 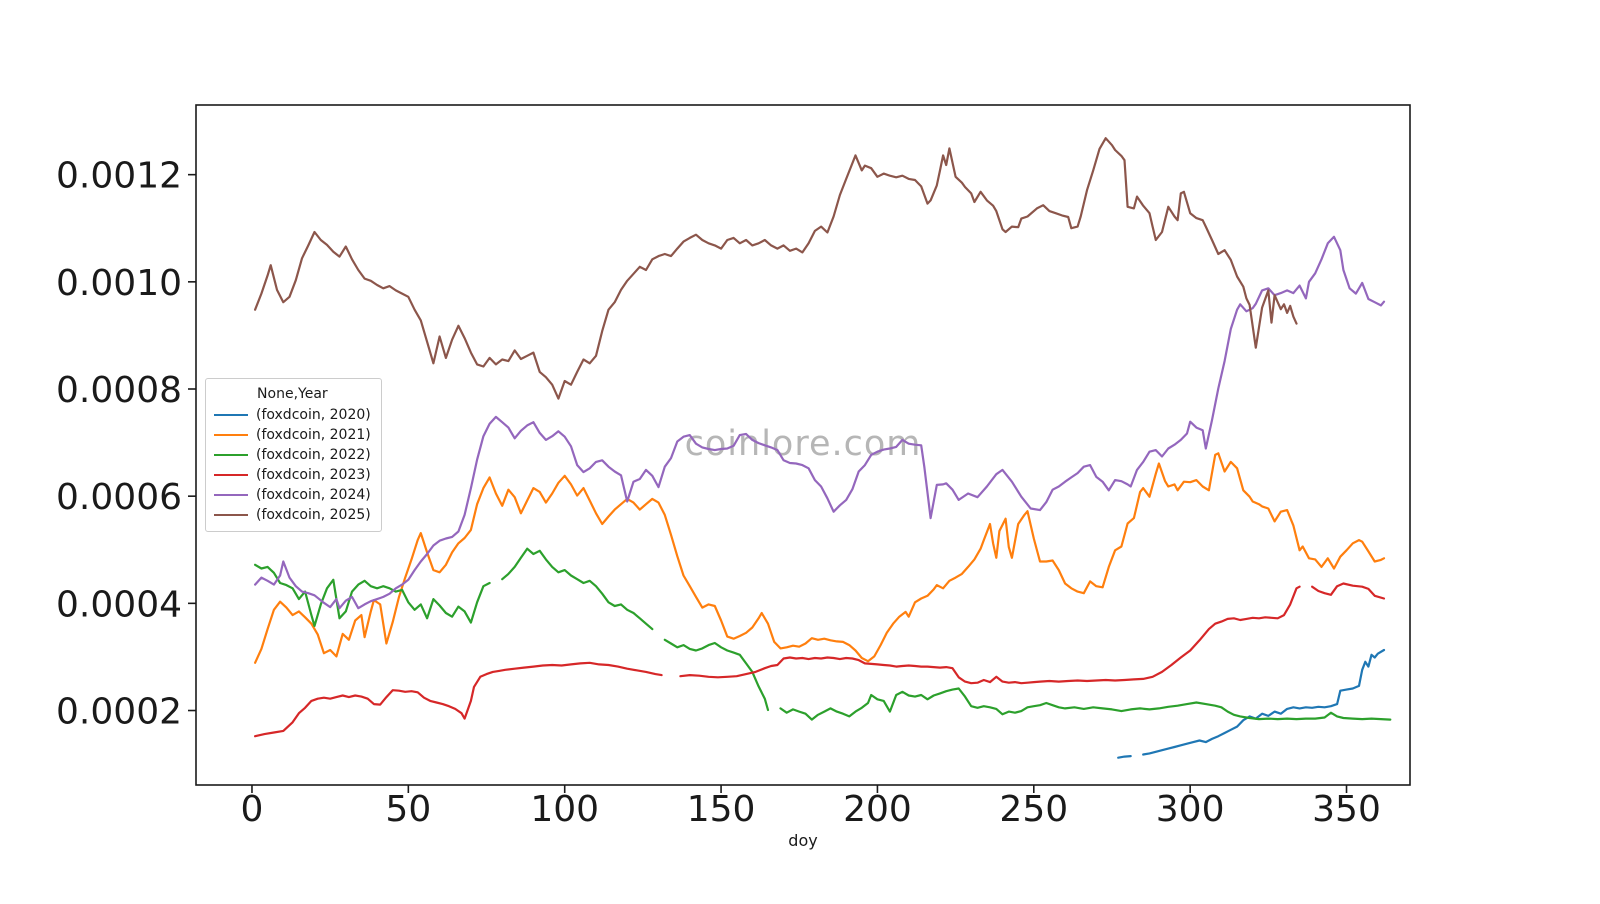 What do you see at coordinates (119, 390) in the screenshot?
I see `y-tick-label: 0.0008` at bounding box center [119, 390].